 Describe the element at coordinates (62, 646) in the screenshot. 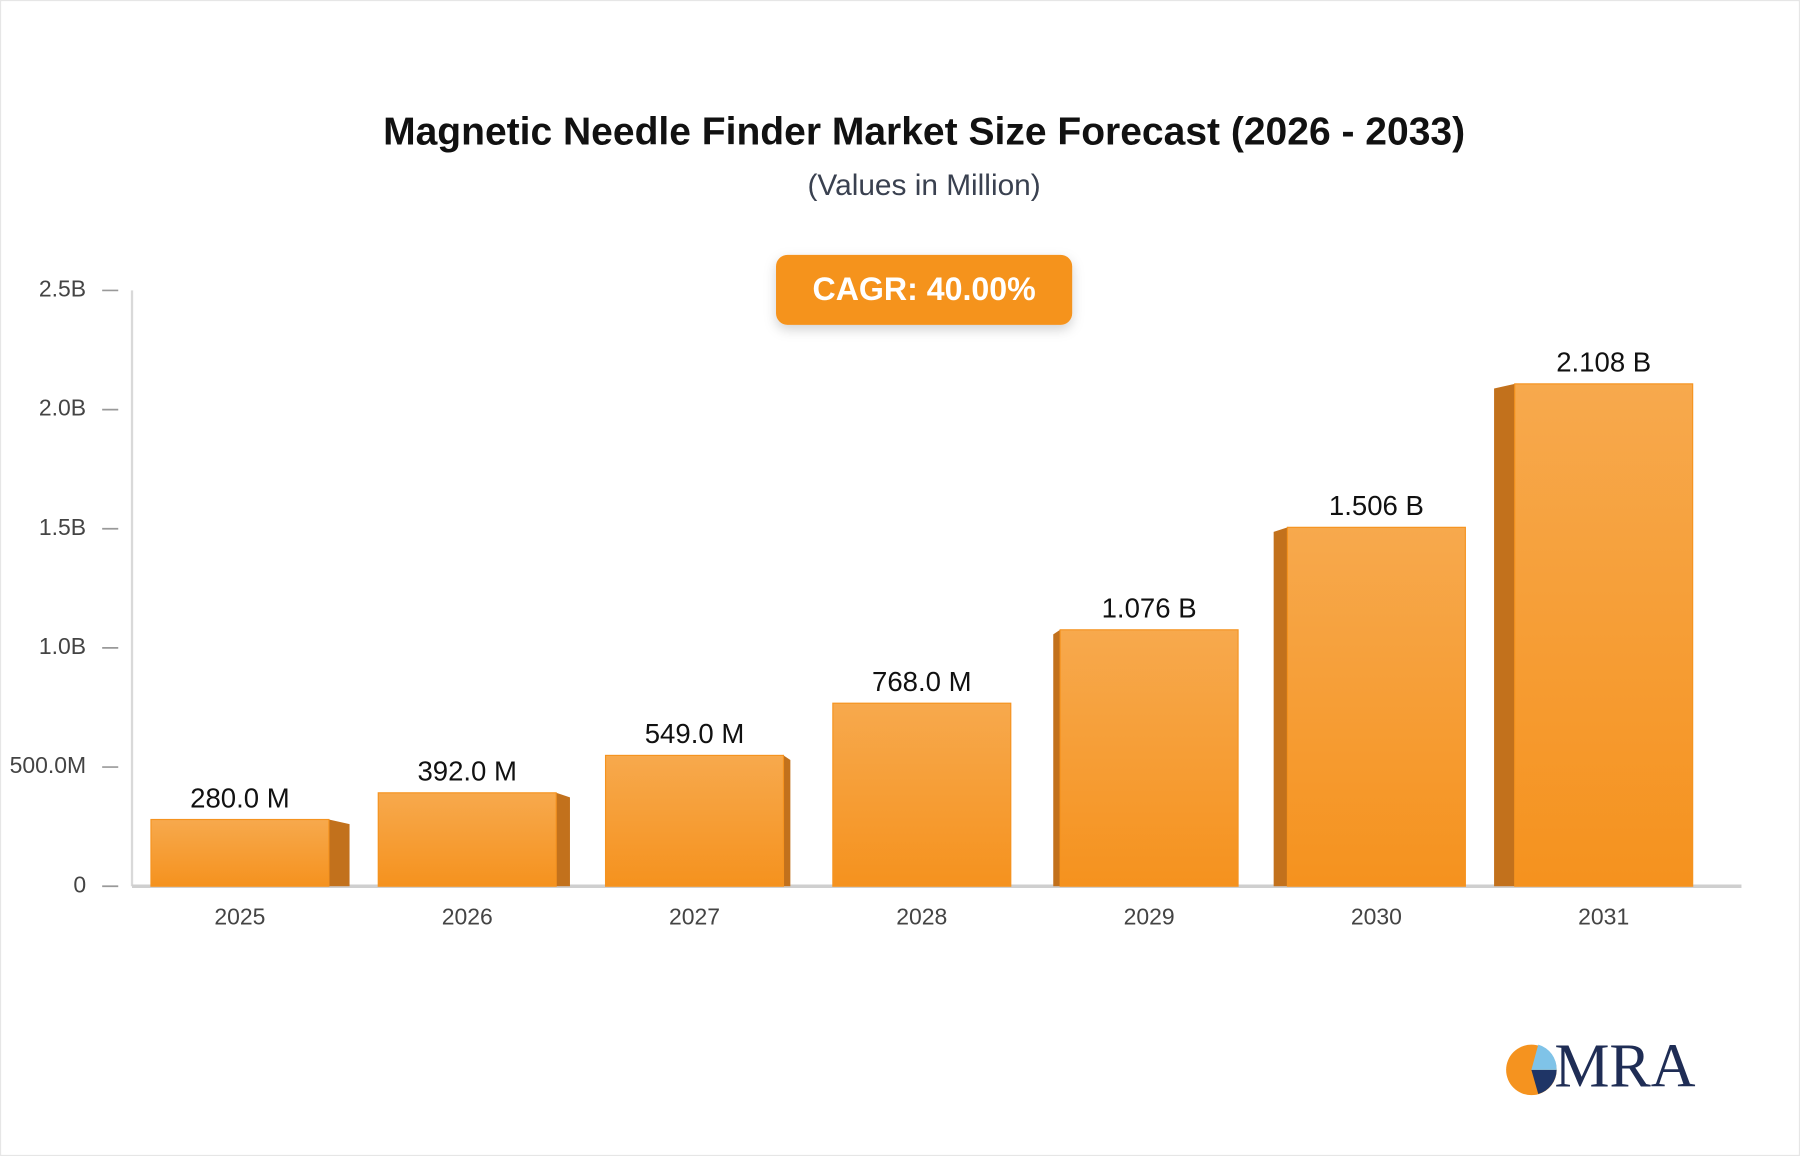

I see `y-tick-label: 1.0B` at that location.